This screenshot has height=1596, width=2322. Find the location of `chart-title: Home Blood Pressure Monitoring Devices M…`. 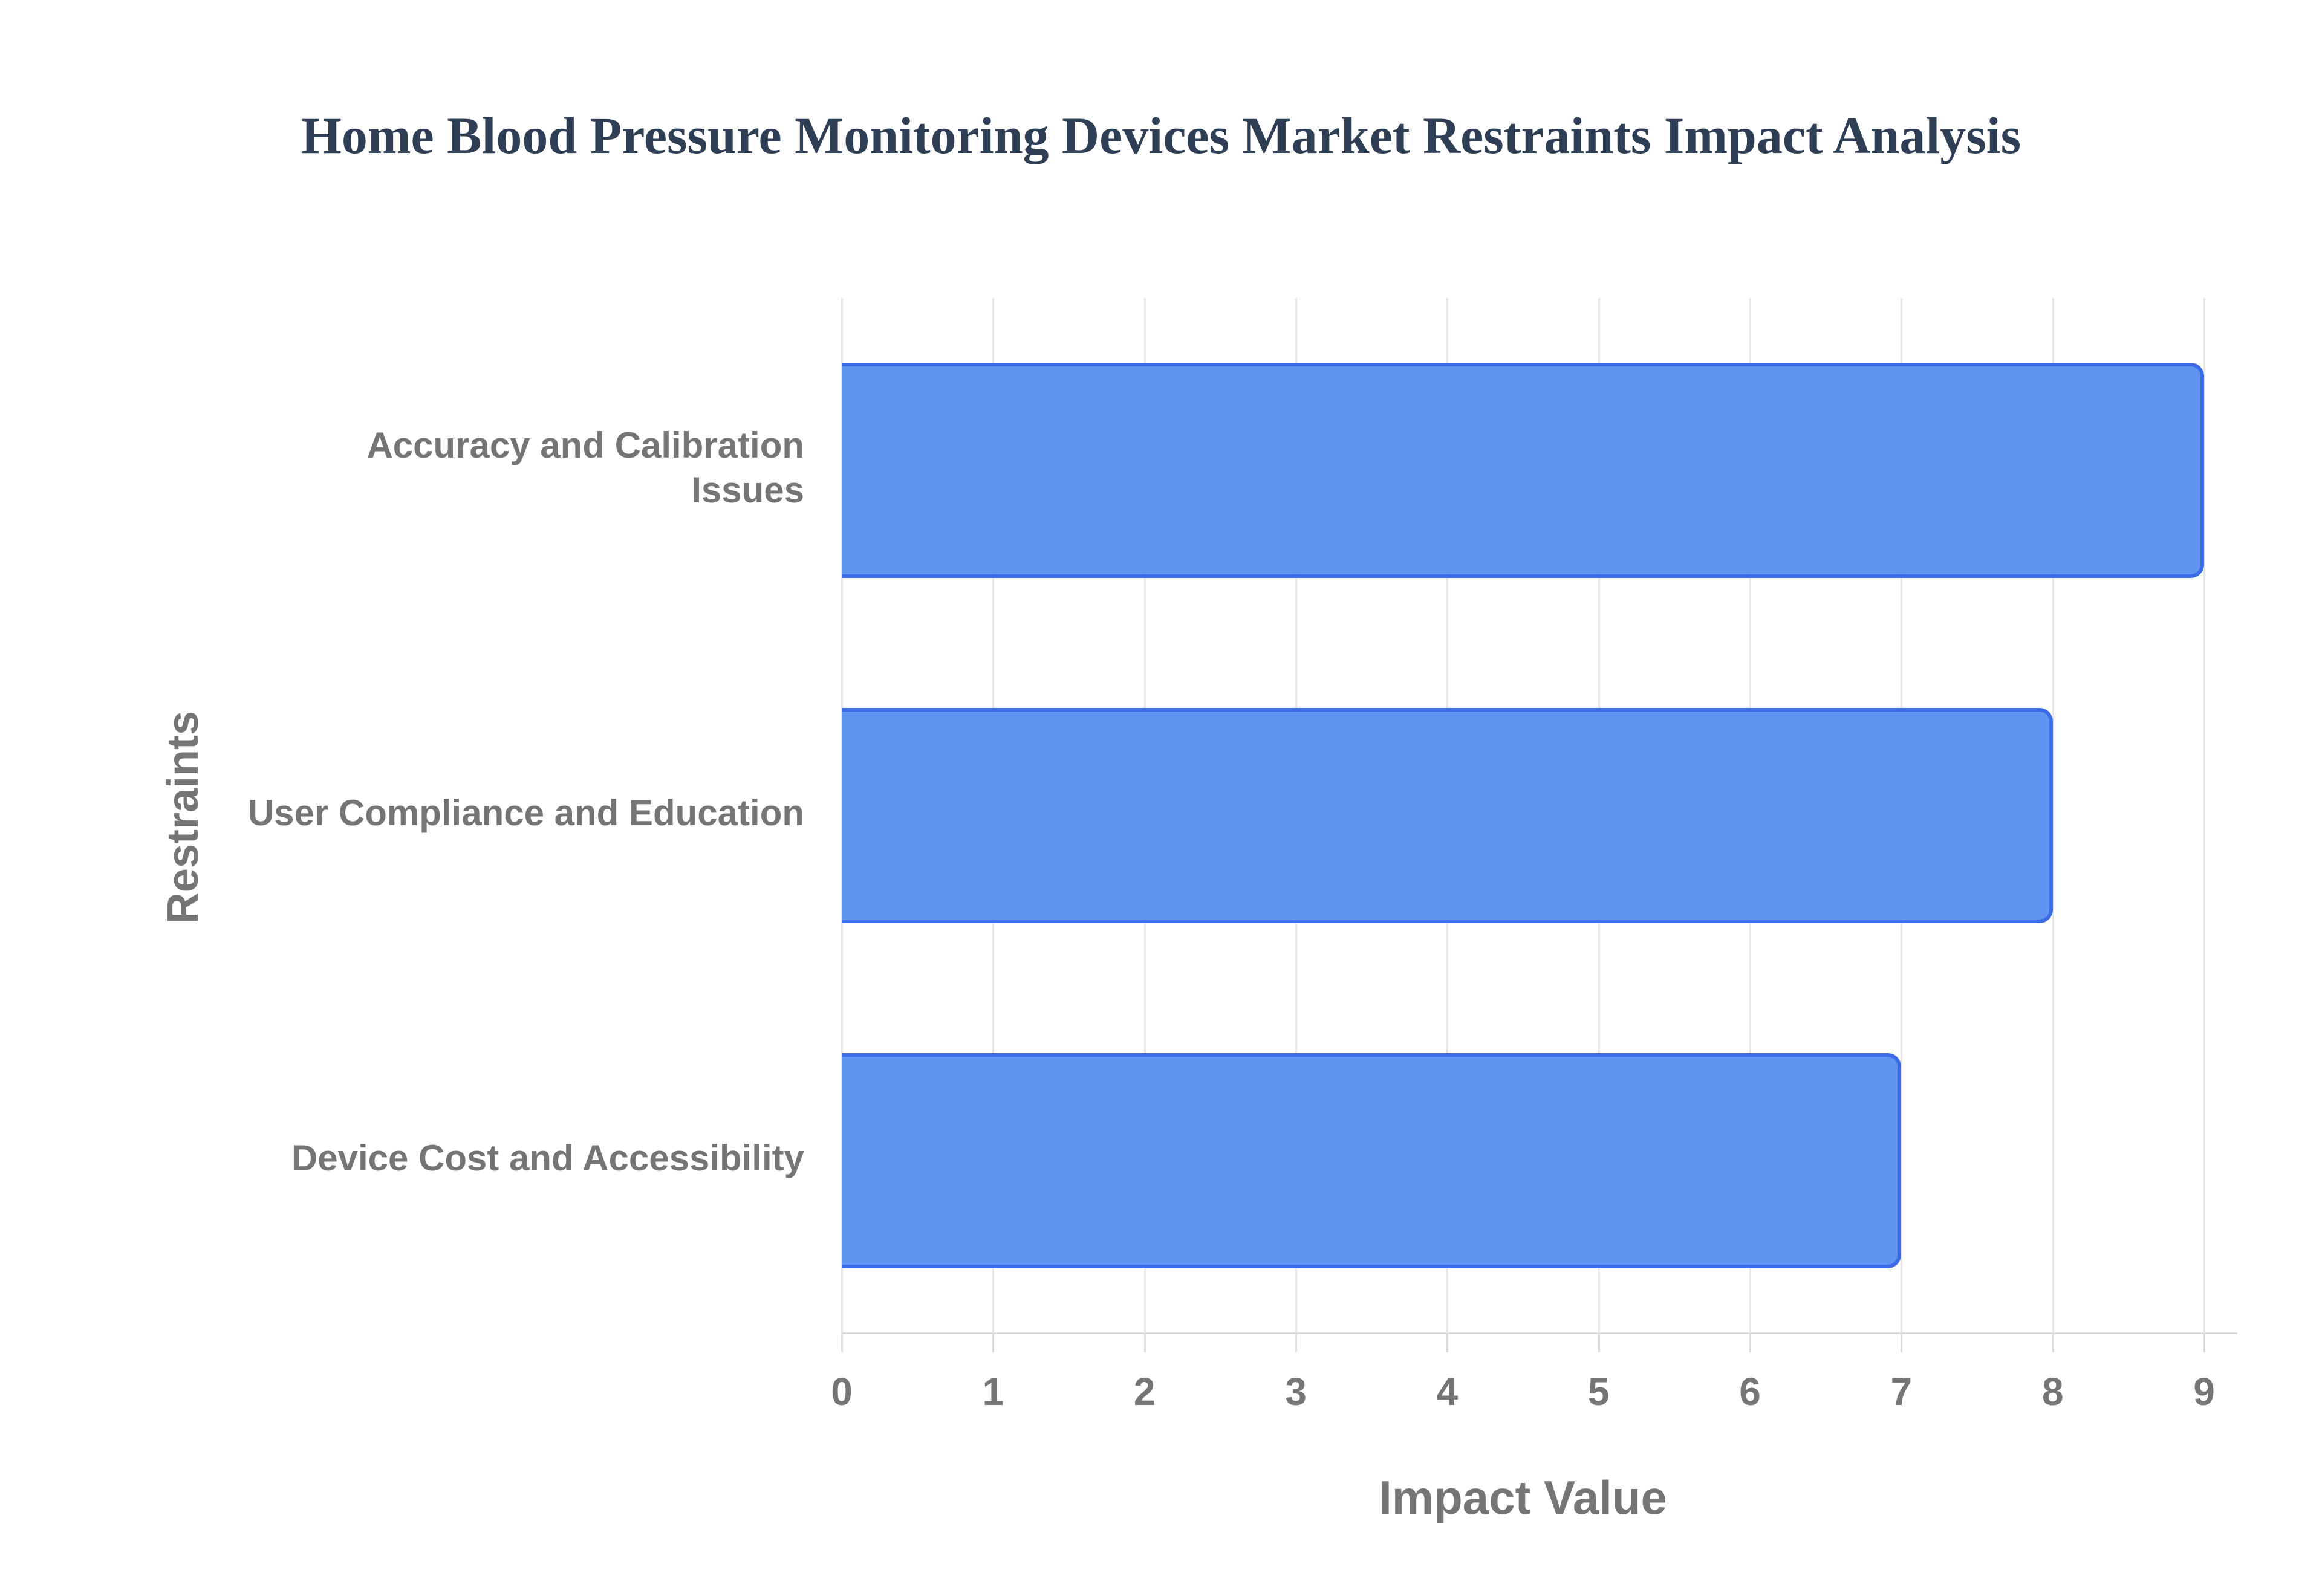

chart-title: Home Blood Pressure Monitoring Devices M… is located at coordinates (1161, 135).